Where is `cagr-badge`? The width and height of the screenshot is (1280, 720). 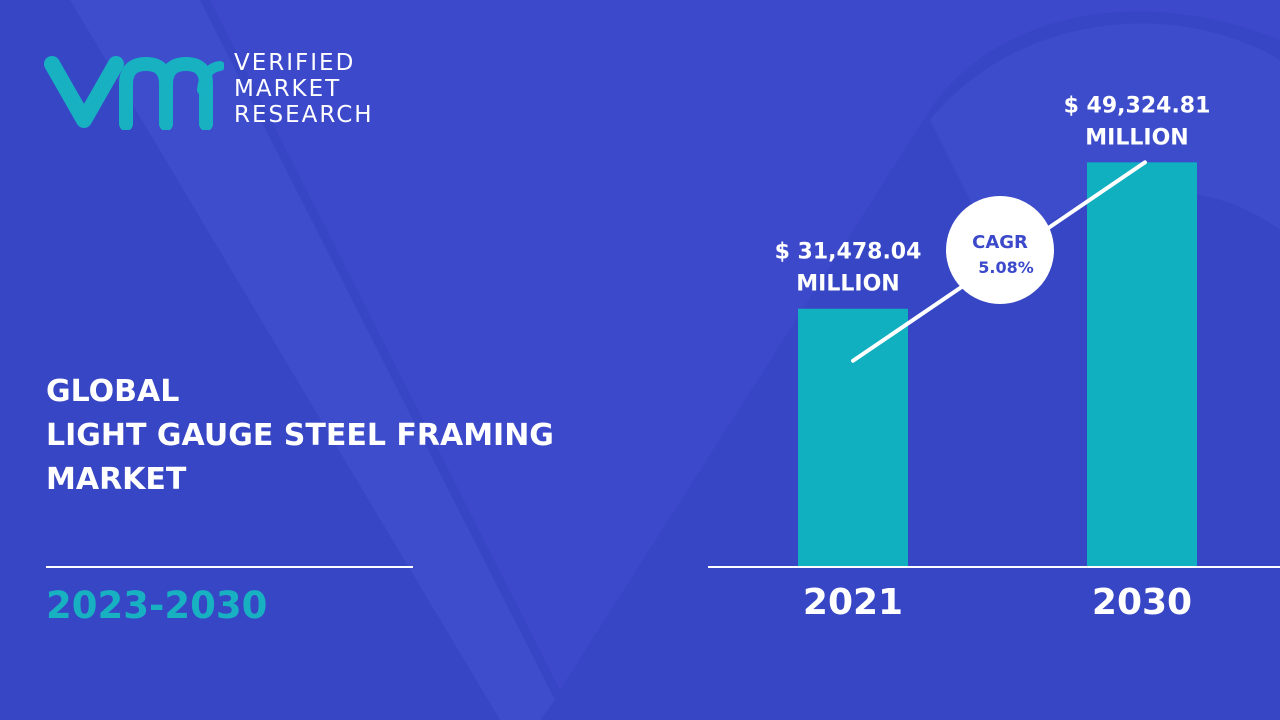 cagr-badge is located at coordinates (1000, 250).